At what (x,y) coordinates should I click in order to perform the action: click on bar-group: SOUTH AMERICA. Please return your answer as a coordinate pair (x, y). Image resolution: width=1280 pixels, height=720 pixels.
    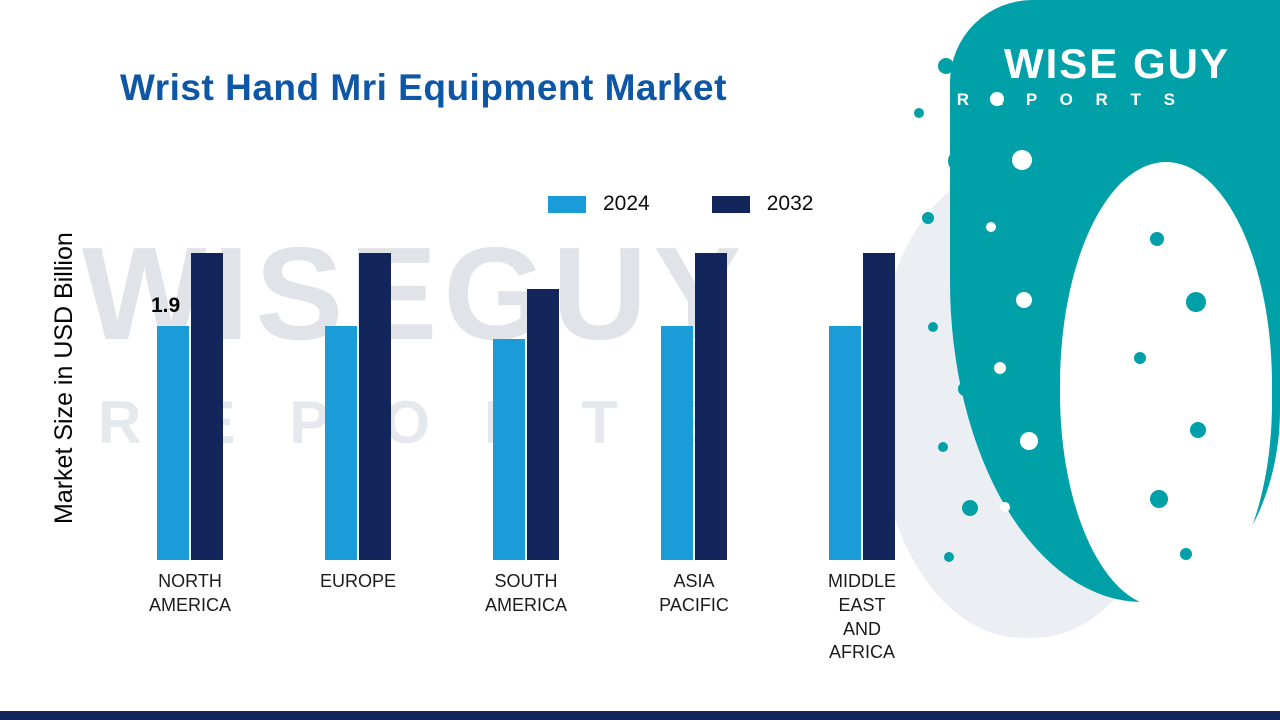
    Looking at the image, I should click on (526, 307).